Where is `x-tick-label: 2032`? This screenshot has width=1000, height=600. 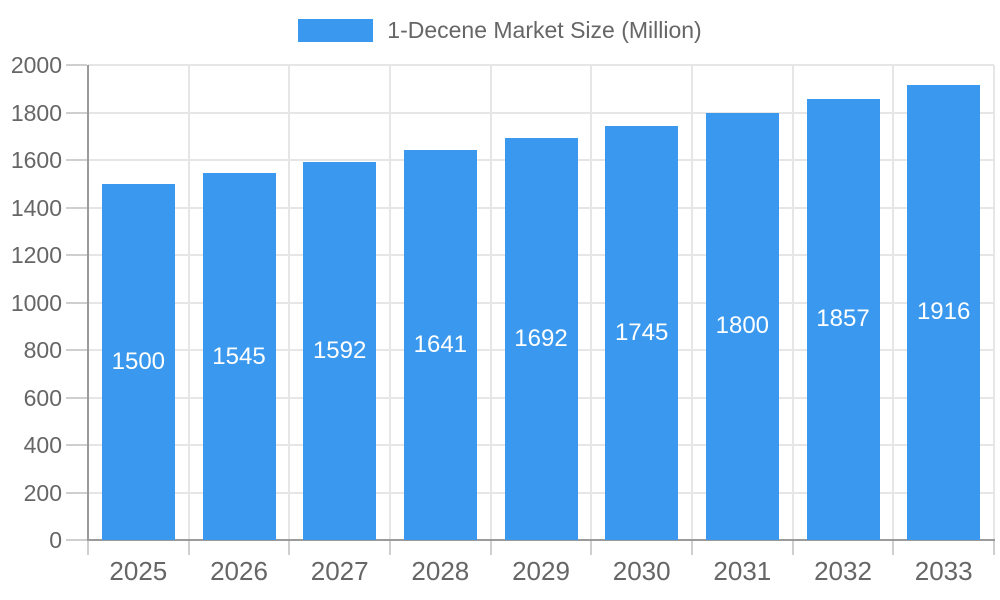
x-tick-label: 2032 is located at coordinates (843, 571).